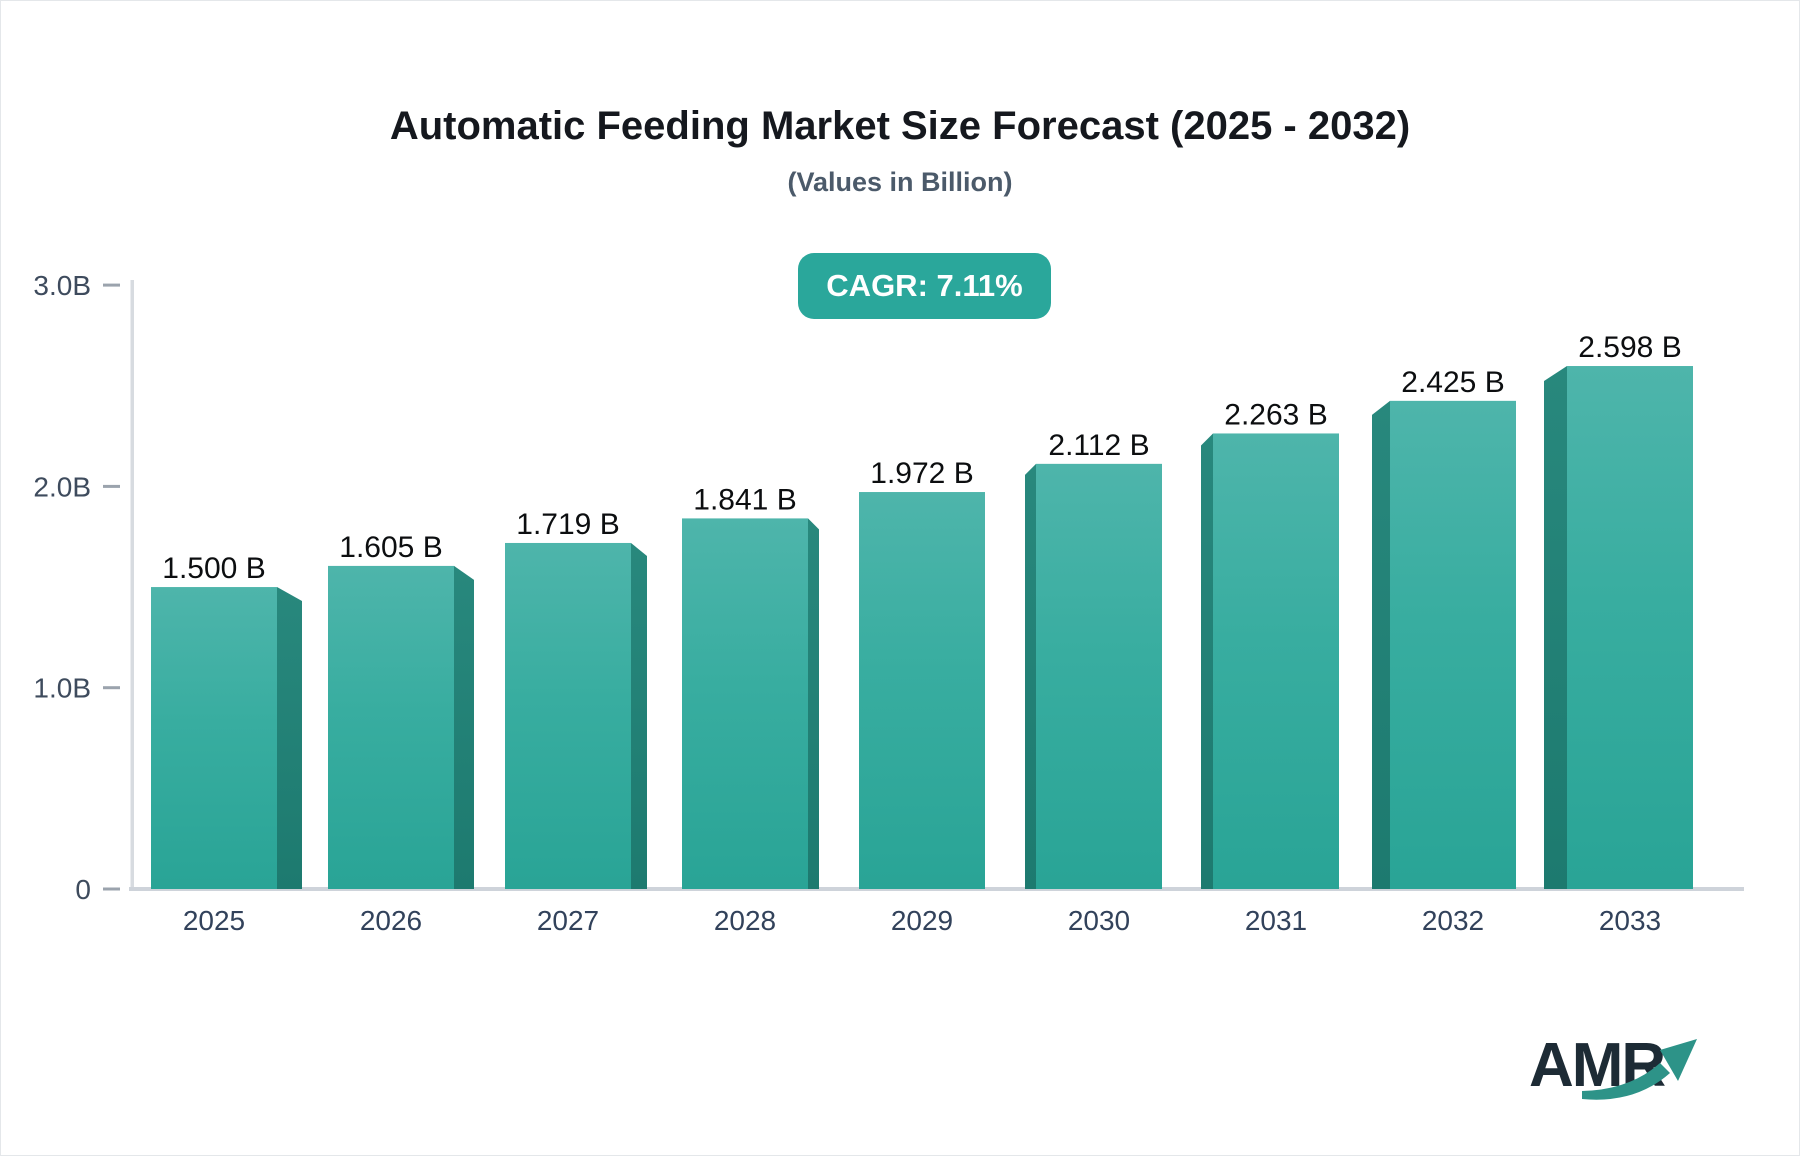  I want to click on bar-2032: 2.425 B 2032, so click(1444, 651).